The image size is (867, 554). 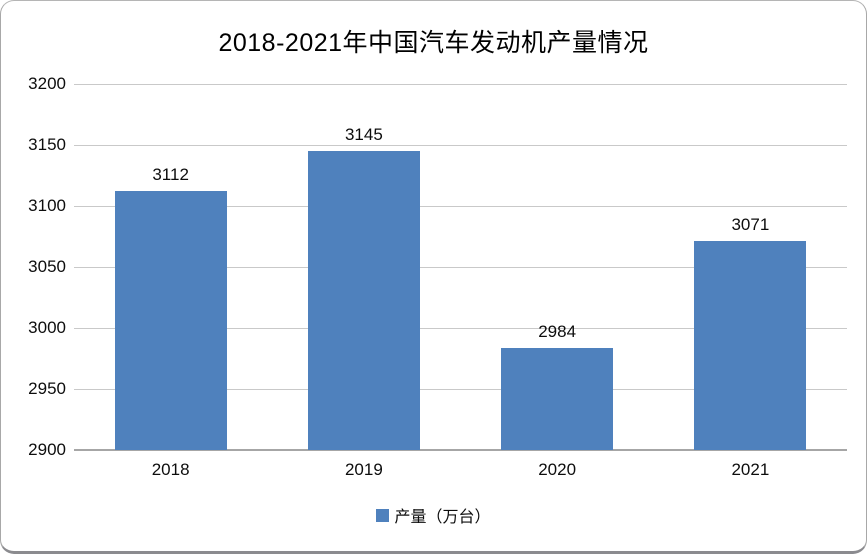 I want to click on y-axis-tick-label: 3050, so click(x=47, y=266).